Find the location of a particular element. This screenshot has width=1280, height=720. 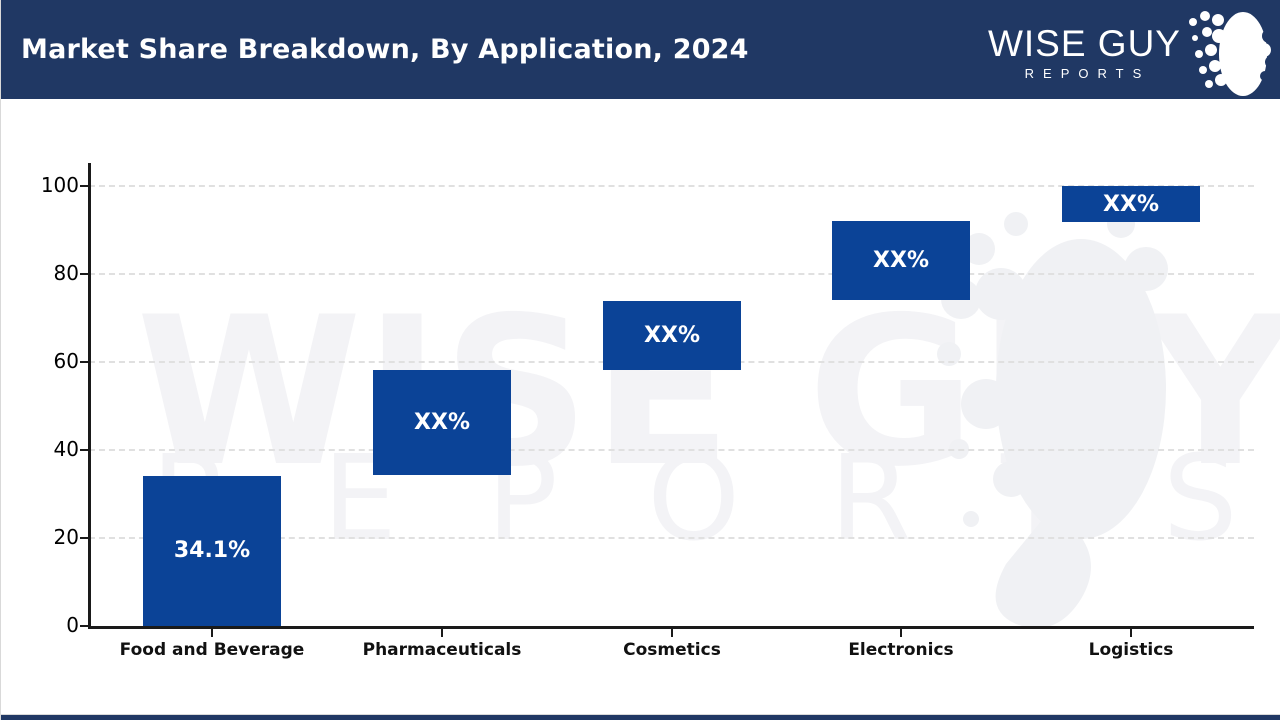

y-tick-label: 100 is located at coordinates (59, 185).